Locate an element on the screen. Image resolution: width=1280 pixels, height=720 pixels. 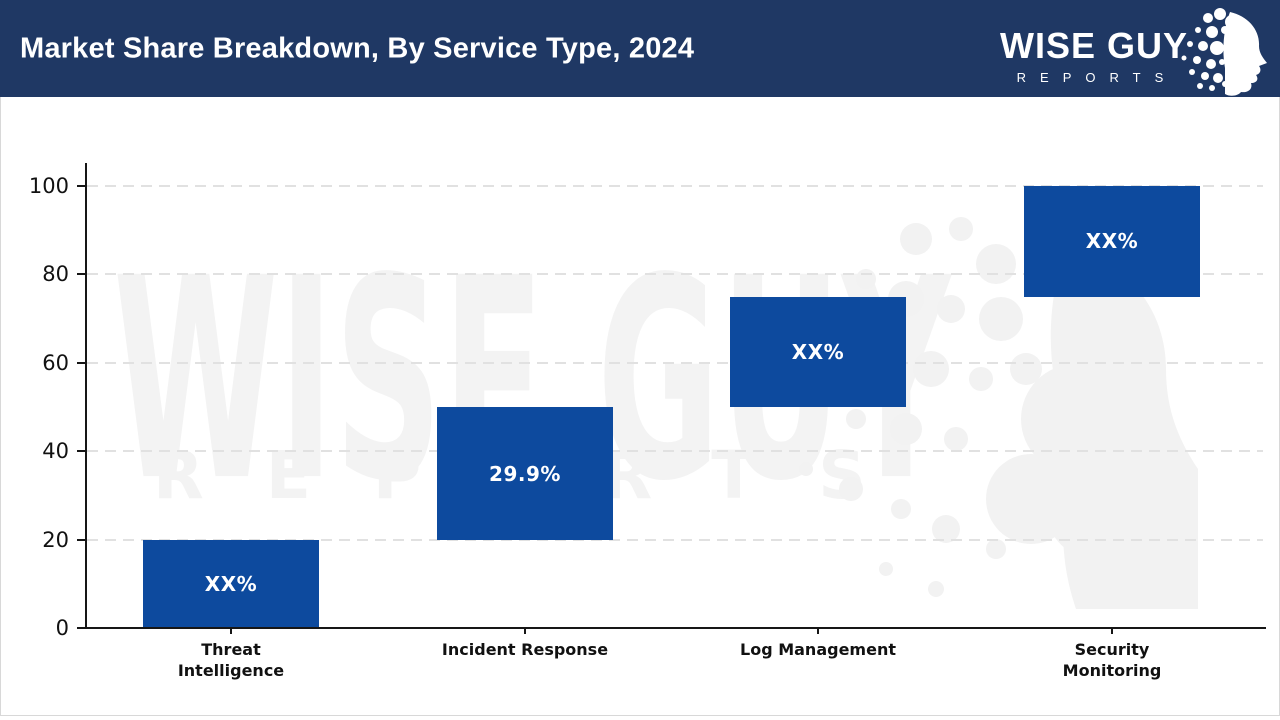
x-axis-label-line: Intelligence is located at coordinates (231, 670).